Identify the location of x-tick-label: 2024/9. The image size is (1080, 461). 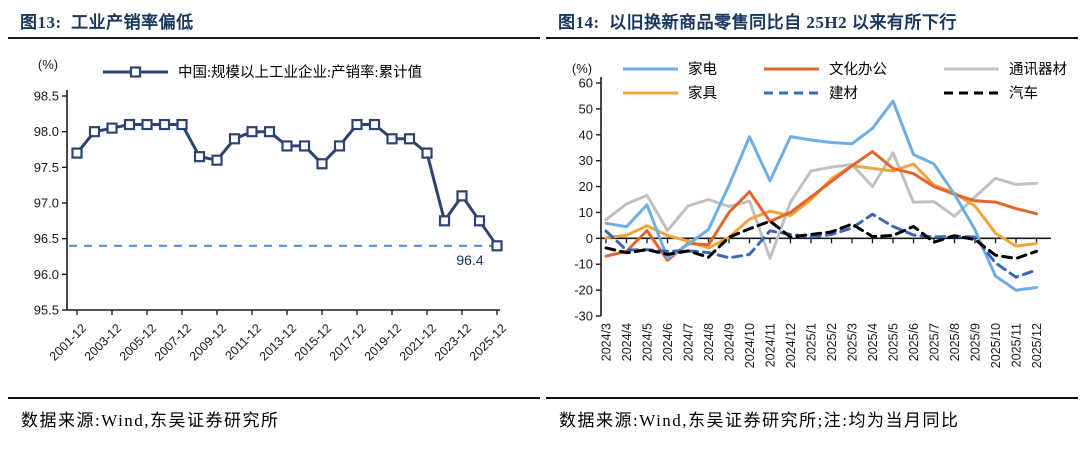
(730, 342).